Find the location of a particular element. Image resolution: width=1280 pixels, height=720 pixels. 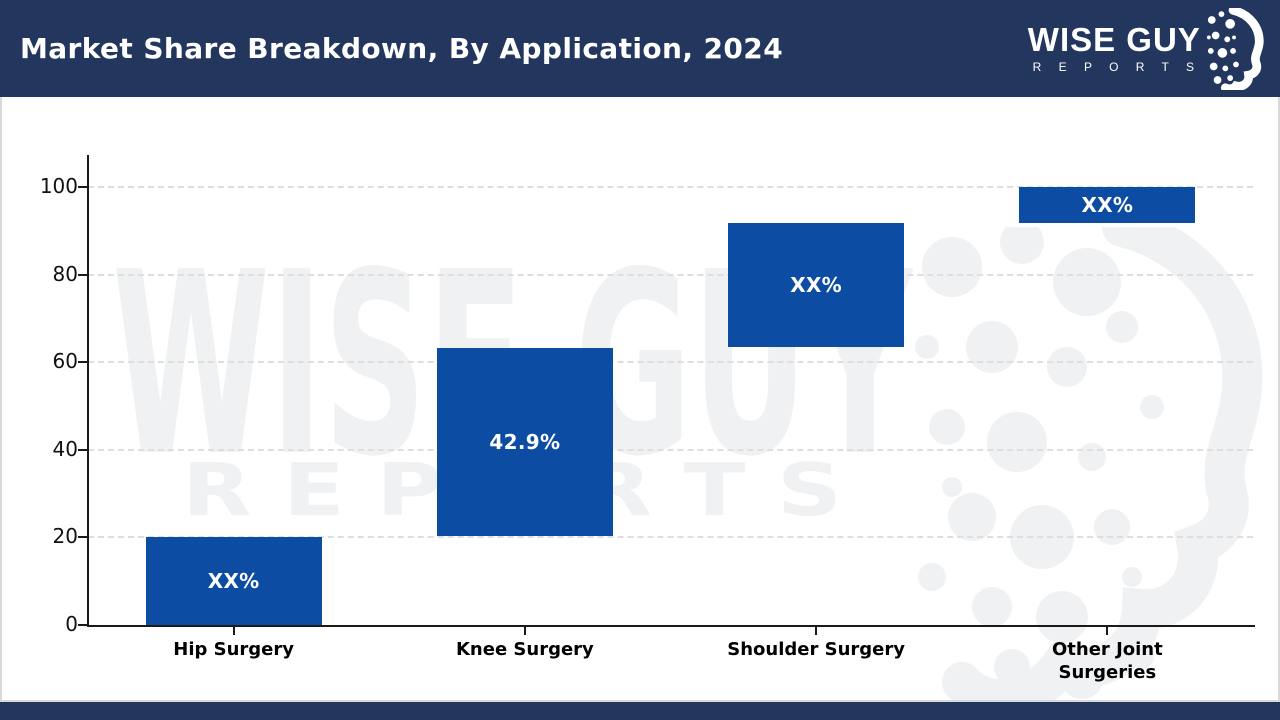

brand-logo: WISE GUY R E P O R T S is located at coordinates (1147, 48).